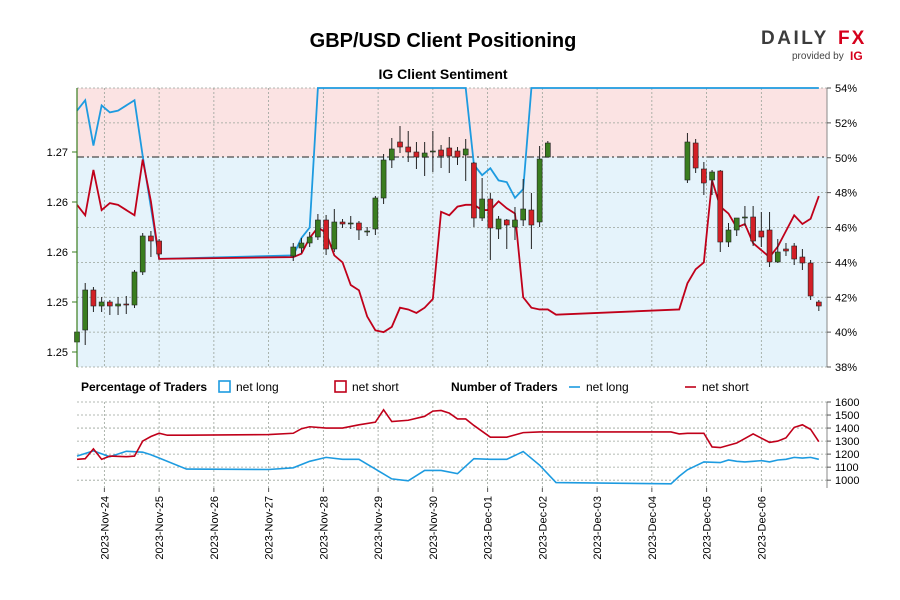 The width and height of the screenshot is (900, 600). I want to click on bottom-gridlines, so click(452, 444).